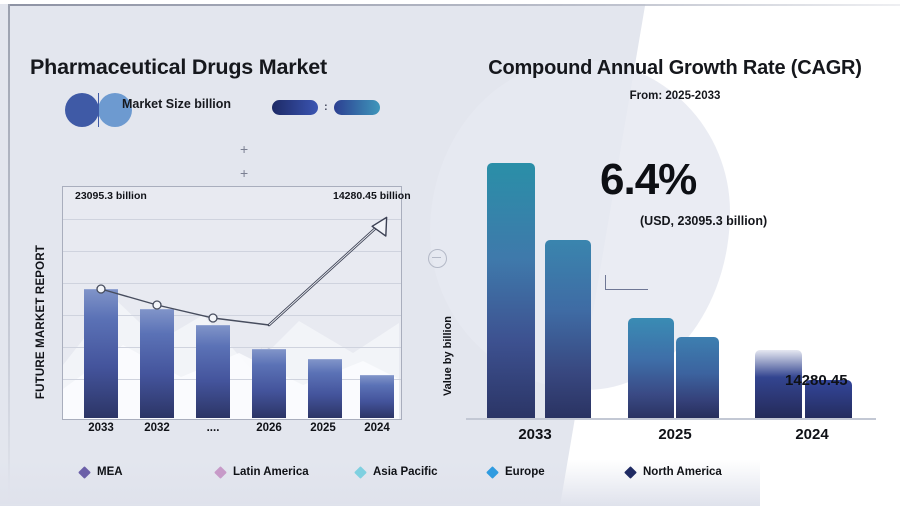  What do you see at coordinates (269, 383) in the screenshot?
I see `bar-2026` at bounding box center [269, 383].